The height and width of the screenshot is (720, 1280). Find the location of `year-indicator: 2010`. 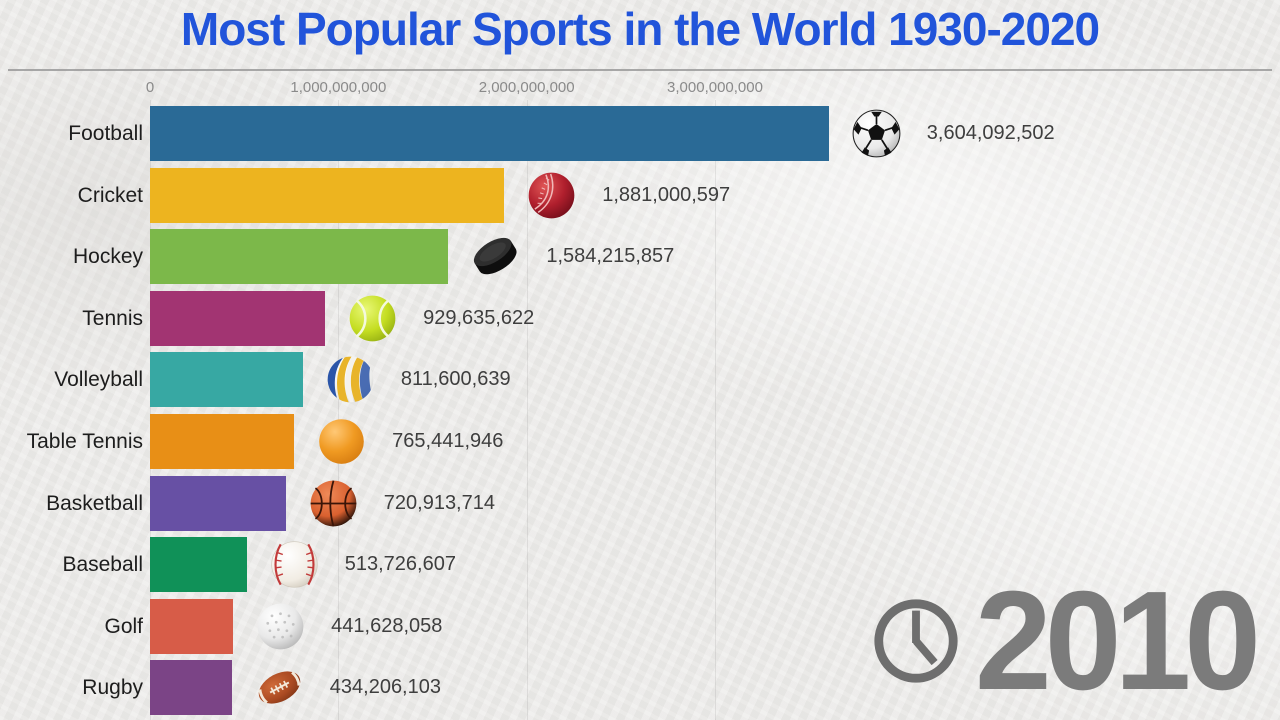

year-indicator: 2010 is located at coordinates (1065, 641).